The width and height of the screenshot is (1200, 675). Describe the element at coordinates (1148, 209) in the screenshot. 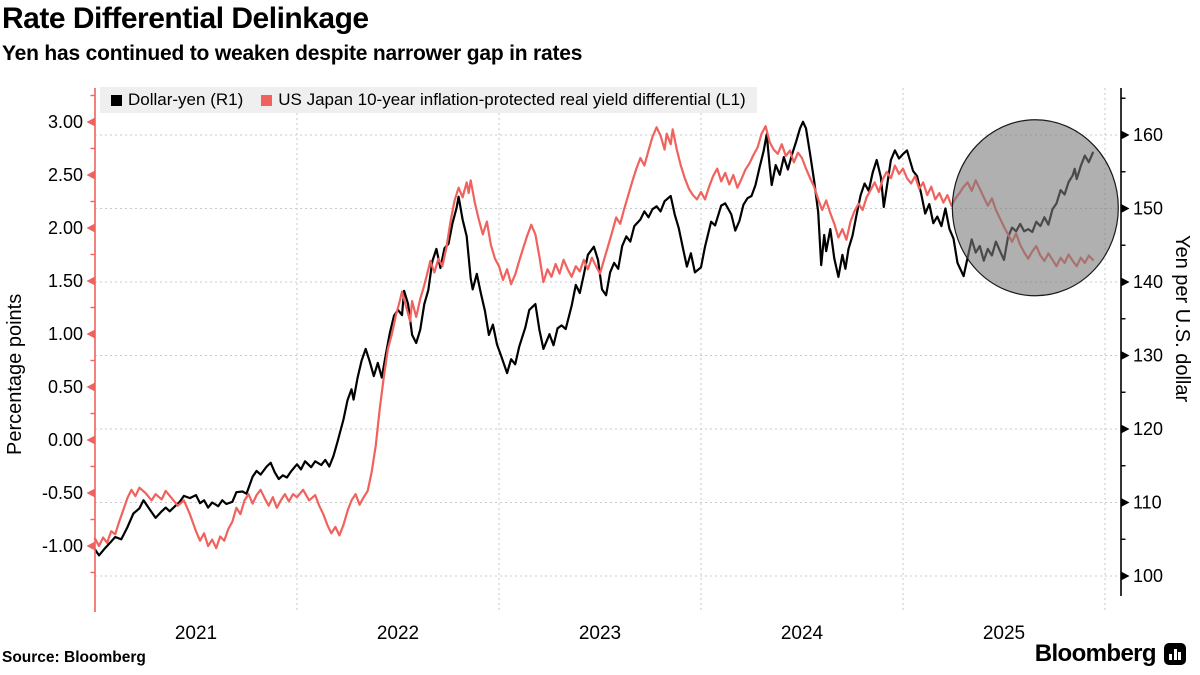

I see `right-tick-label: 150` at that location.